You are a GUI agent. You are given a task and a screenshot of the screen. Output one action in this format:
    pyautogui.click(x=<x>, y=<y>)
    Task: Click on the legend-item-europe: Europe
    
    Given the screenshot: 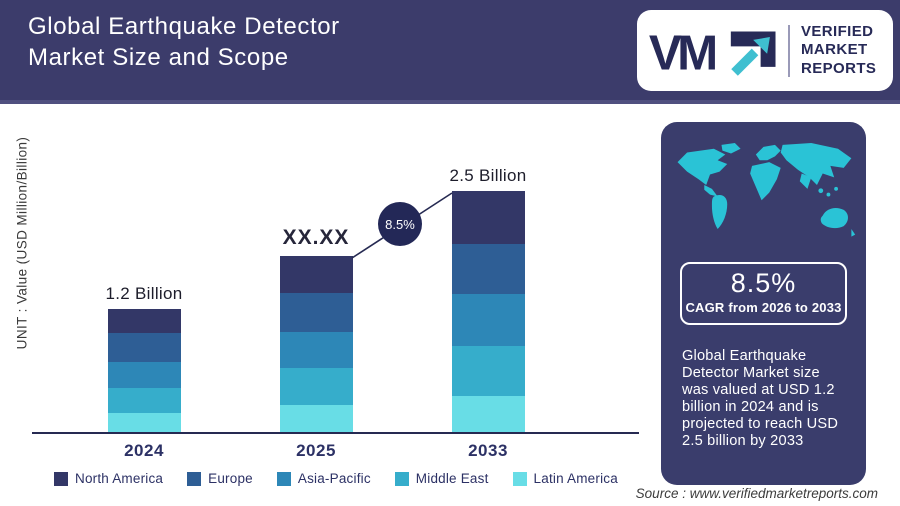 What is the action you would take?
    pyautogui.click(x=220, y=478)
    